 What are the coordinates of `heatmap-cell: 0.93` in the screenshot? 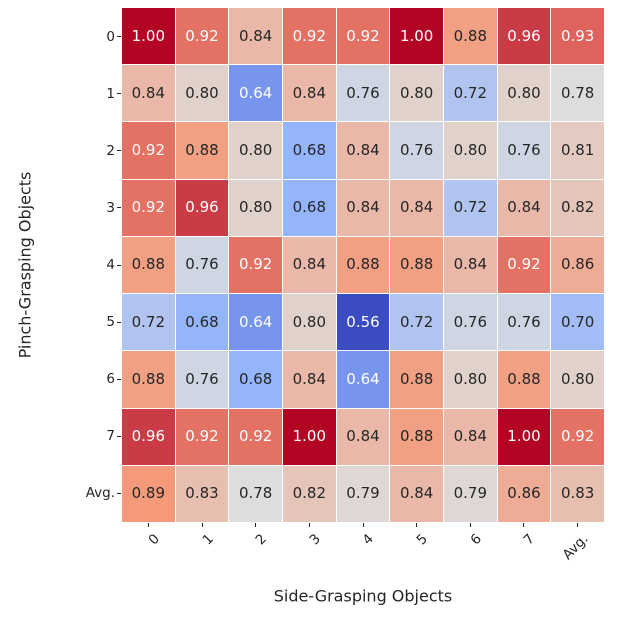 It's located at (577, 36).